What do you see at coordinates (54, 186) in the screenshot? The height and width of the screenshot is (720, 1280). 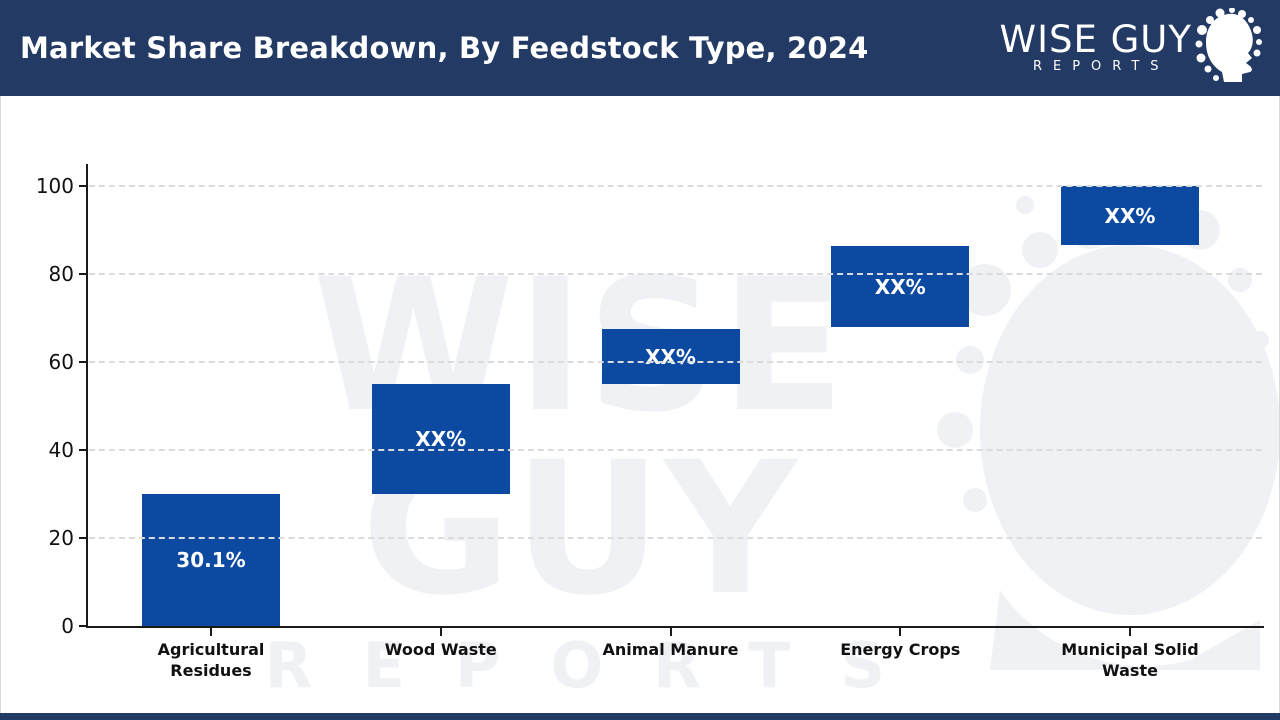 I see `y-tick-label: 100` at bounding box center [54, 186].